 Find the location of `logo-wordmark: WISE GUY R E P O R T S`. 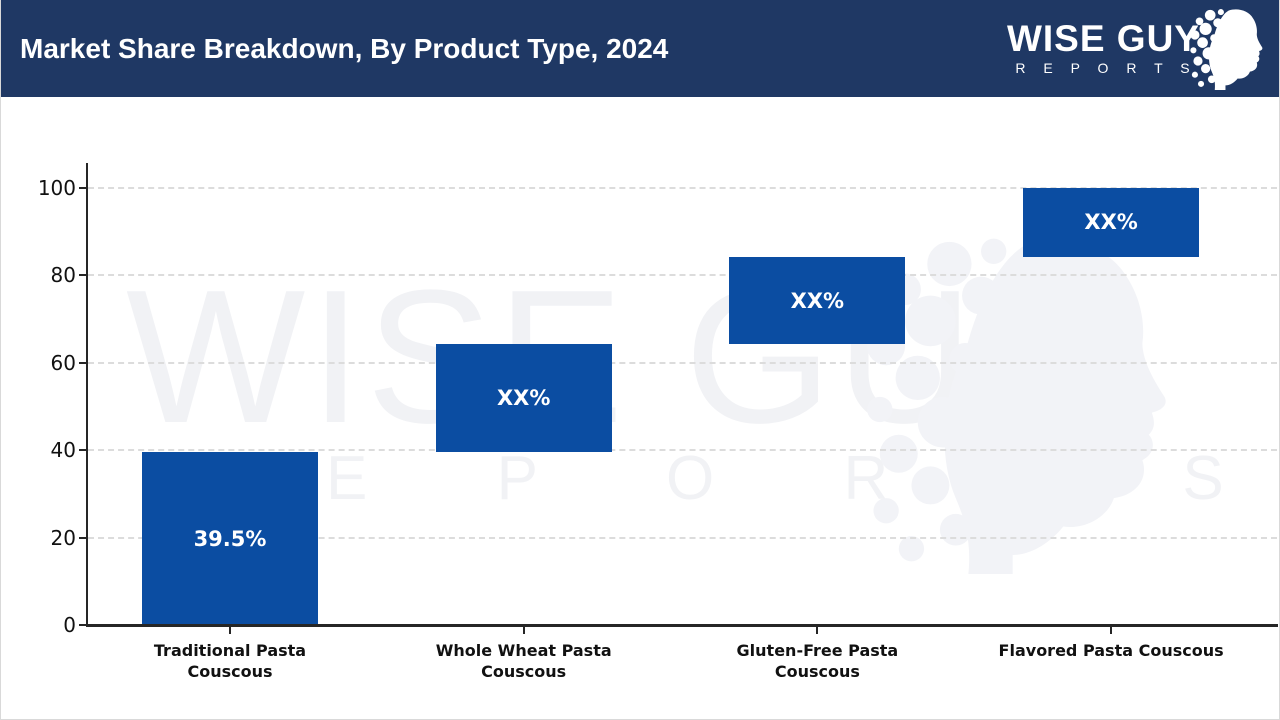

logo-wordmark: WISE GUY R E P O R T S is located at coordinates (1103, 48).